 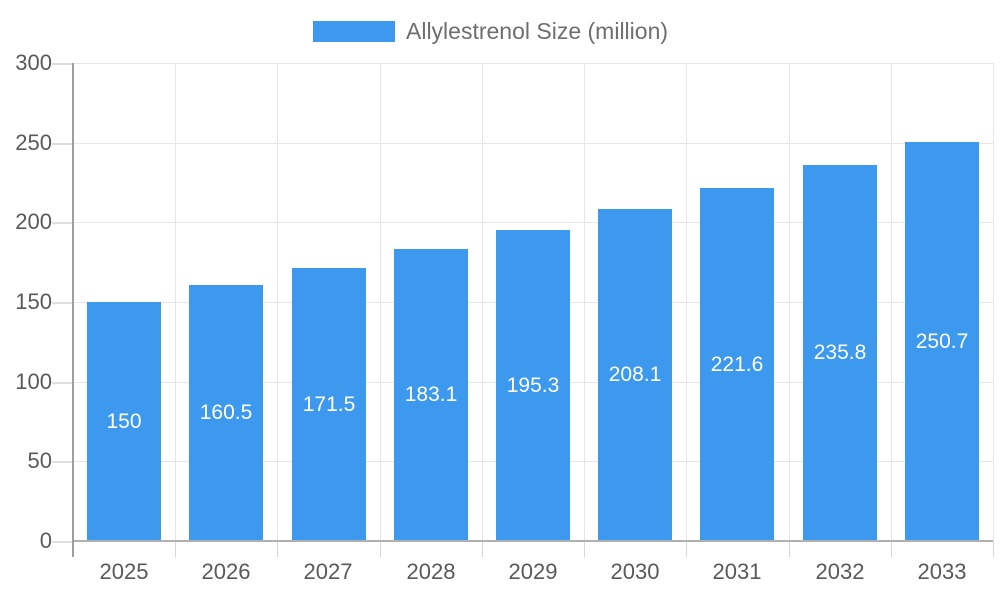 I want to click on bar-value-label: 195.3, so click(x=533, y=385).